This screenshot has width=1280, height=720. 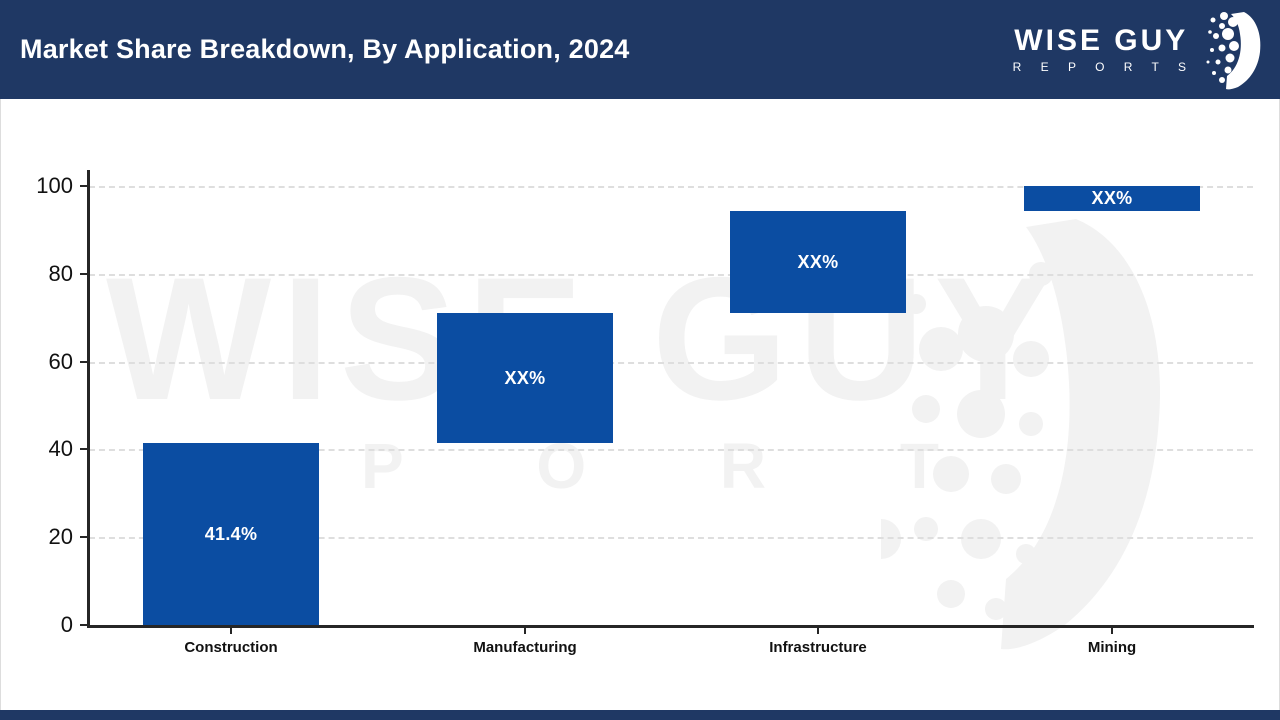 I want to click on bar: 41.4%, so click(x=231, y=534).